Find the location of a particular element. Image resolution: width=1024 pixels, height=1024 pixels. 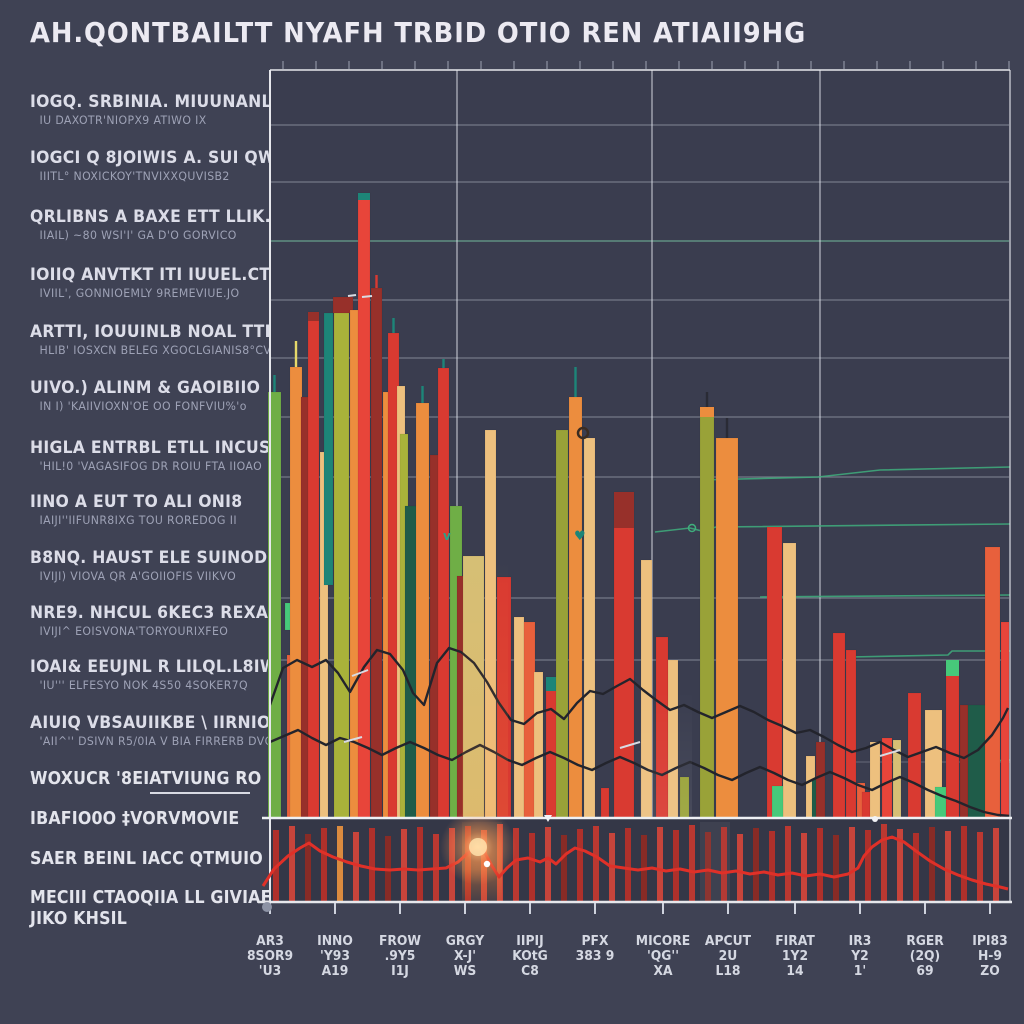

x-axis-label: PFX 383 9 is located at coordinates (595, 949).